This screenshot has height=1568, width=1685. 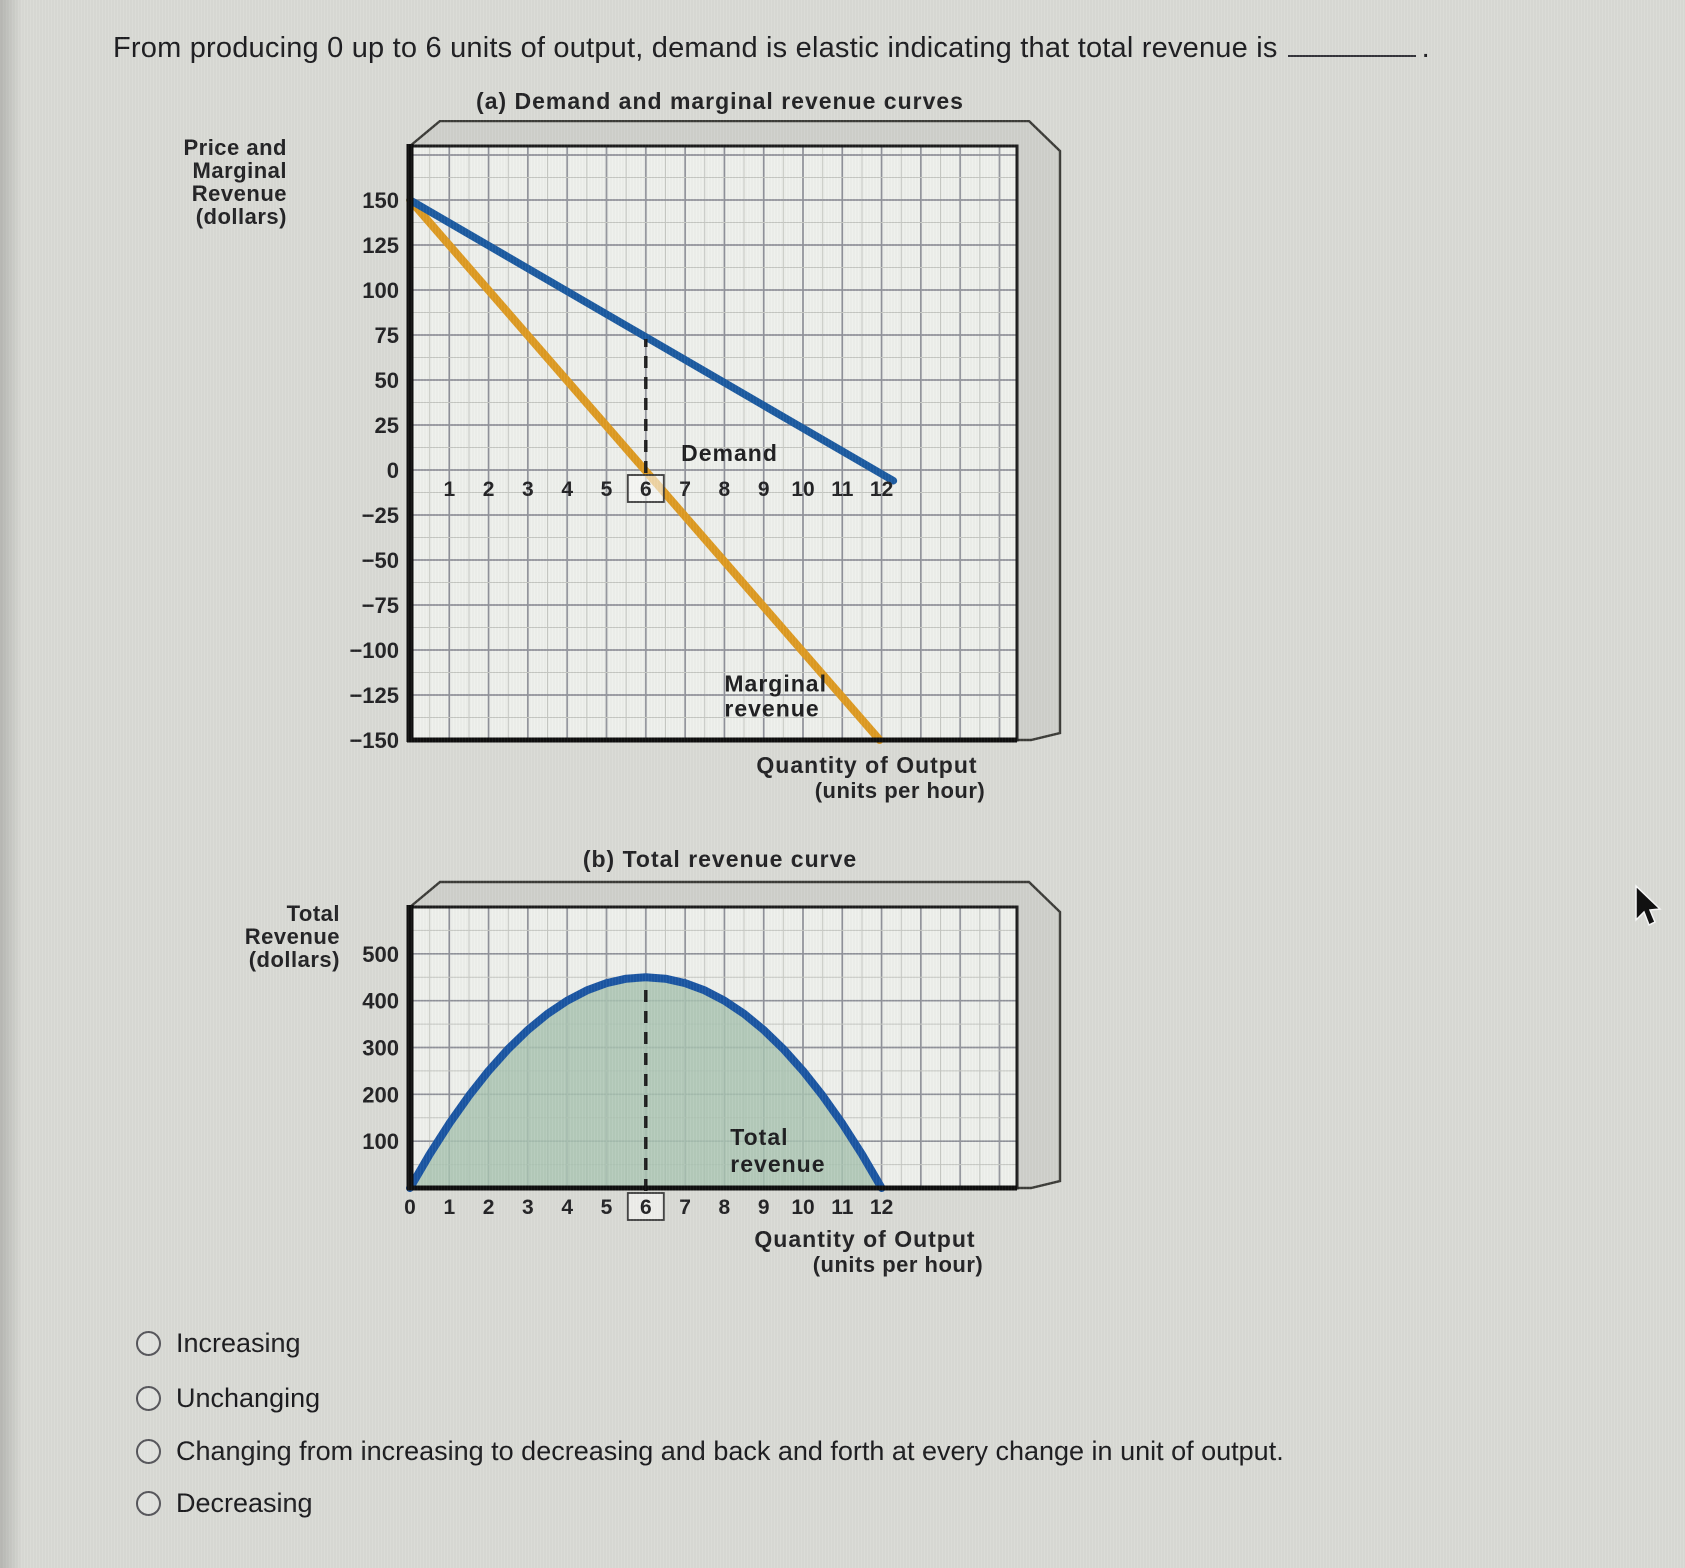 I want to click on svg-text: −50, so click(x=380, y=560).